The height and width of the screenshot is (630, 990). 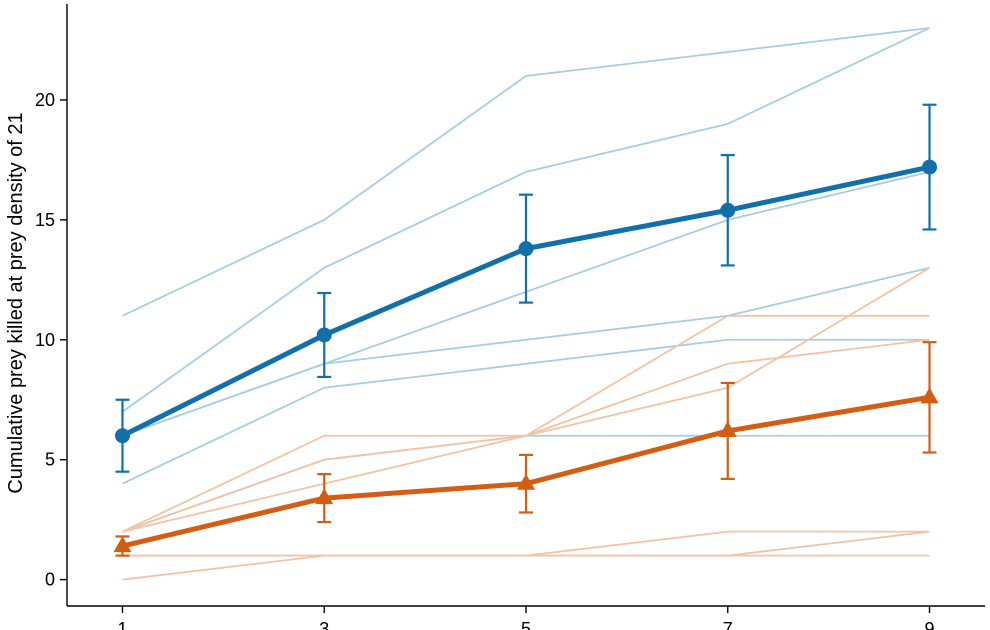 I want to click on x-tick-label: 5, so click(x=526, y=624).